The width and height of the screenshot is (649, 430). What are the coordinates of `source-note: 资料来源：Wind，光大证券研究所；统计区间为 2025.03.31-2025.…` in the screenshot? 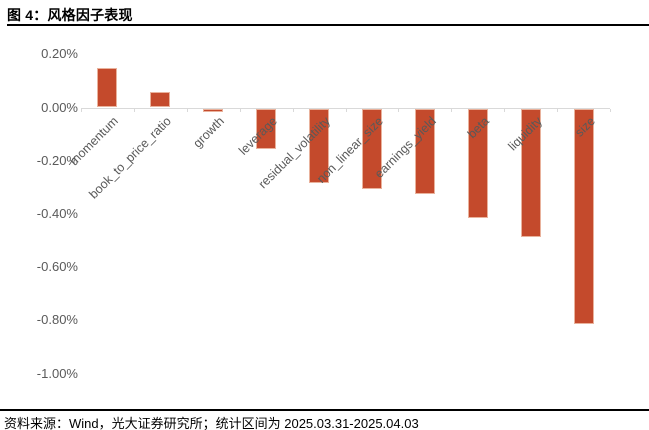 It's located at (211, 423).